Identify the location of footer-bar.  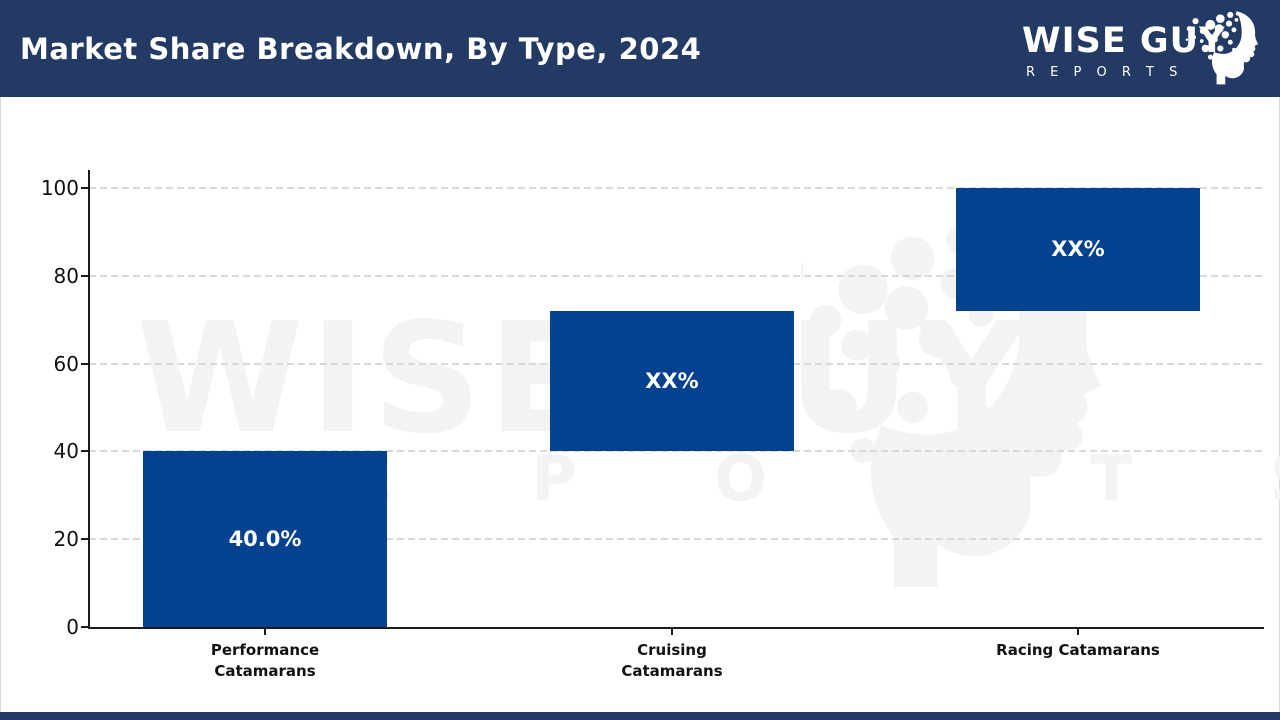
(640, 716).